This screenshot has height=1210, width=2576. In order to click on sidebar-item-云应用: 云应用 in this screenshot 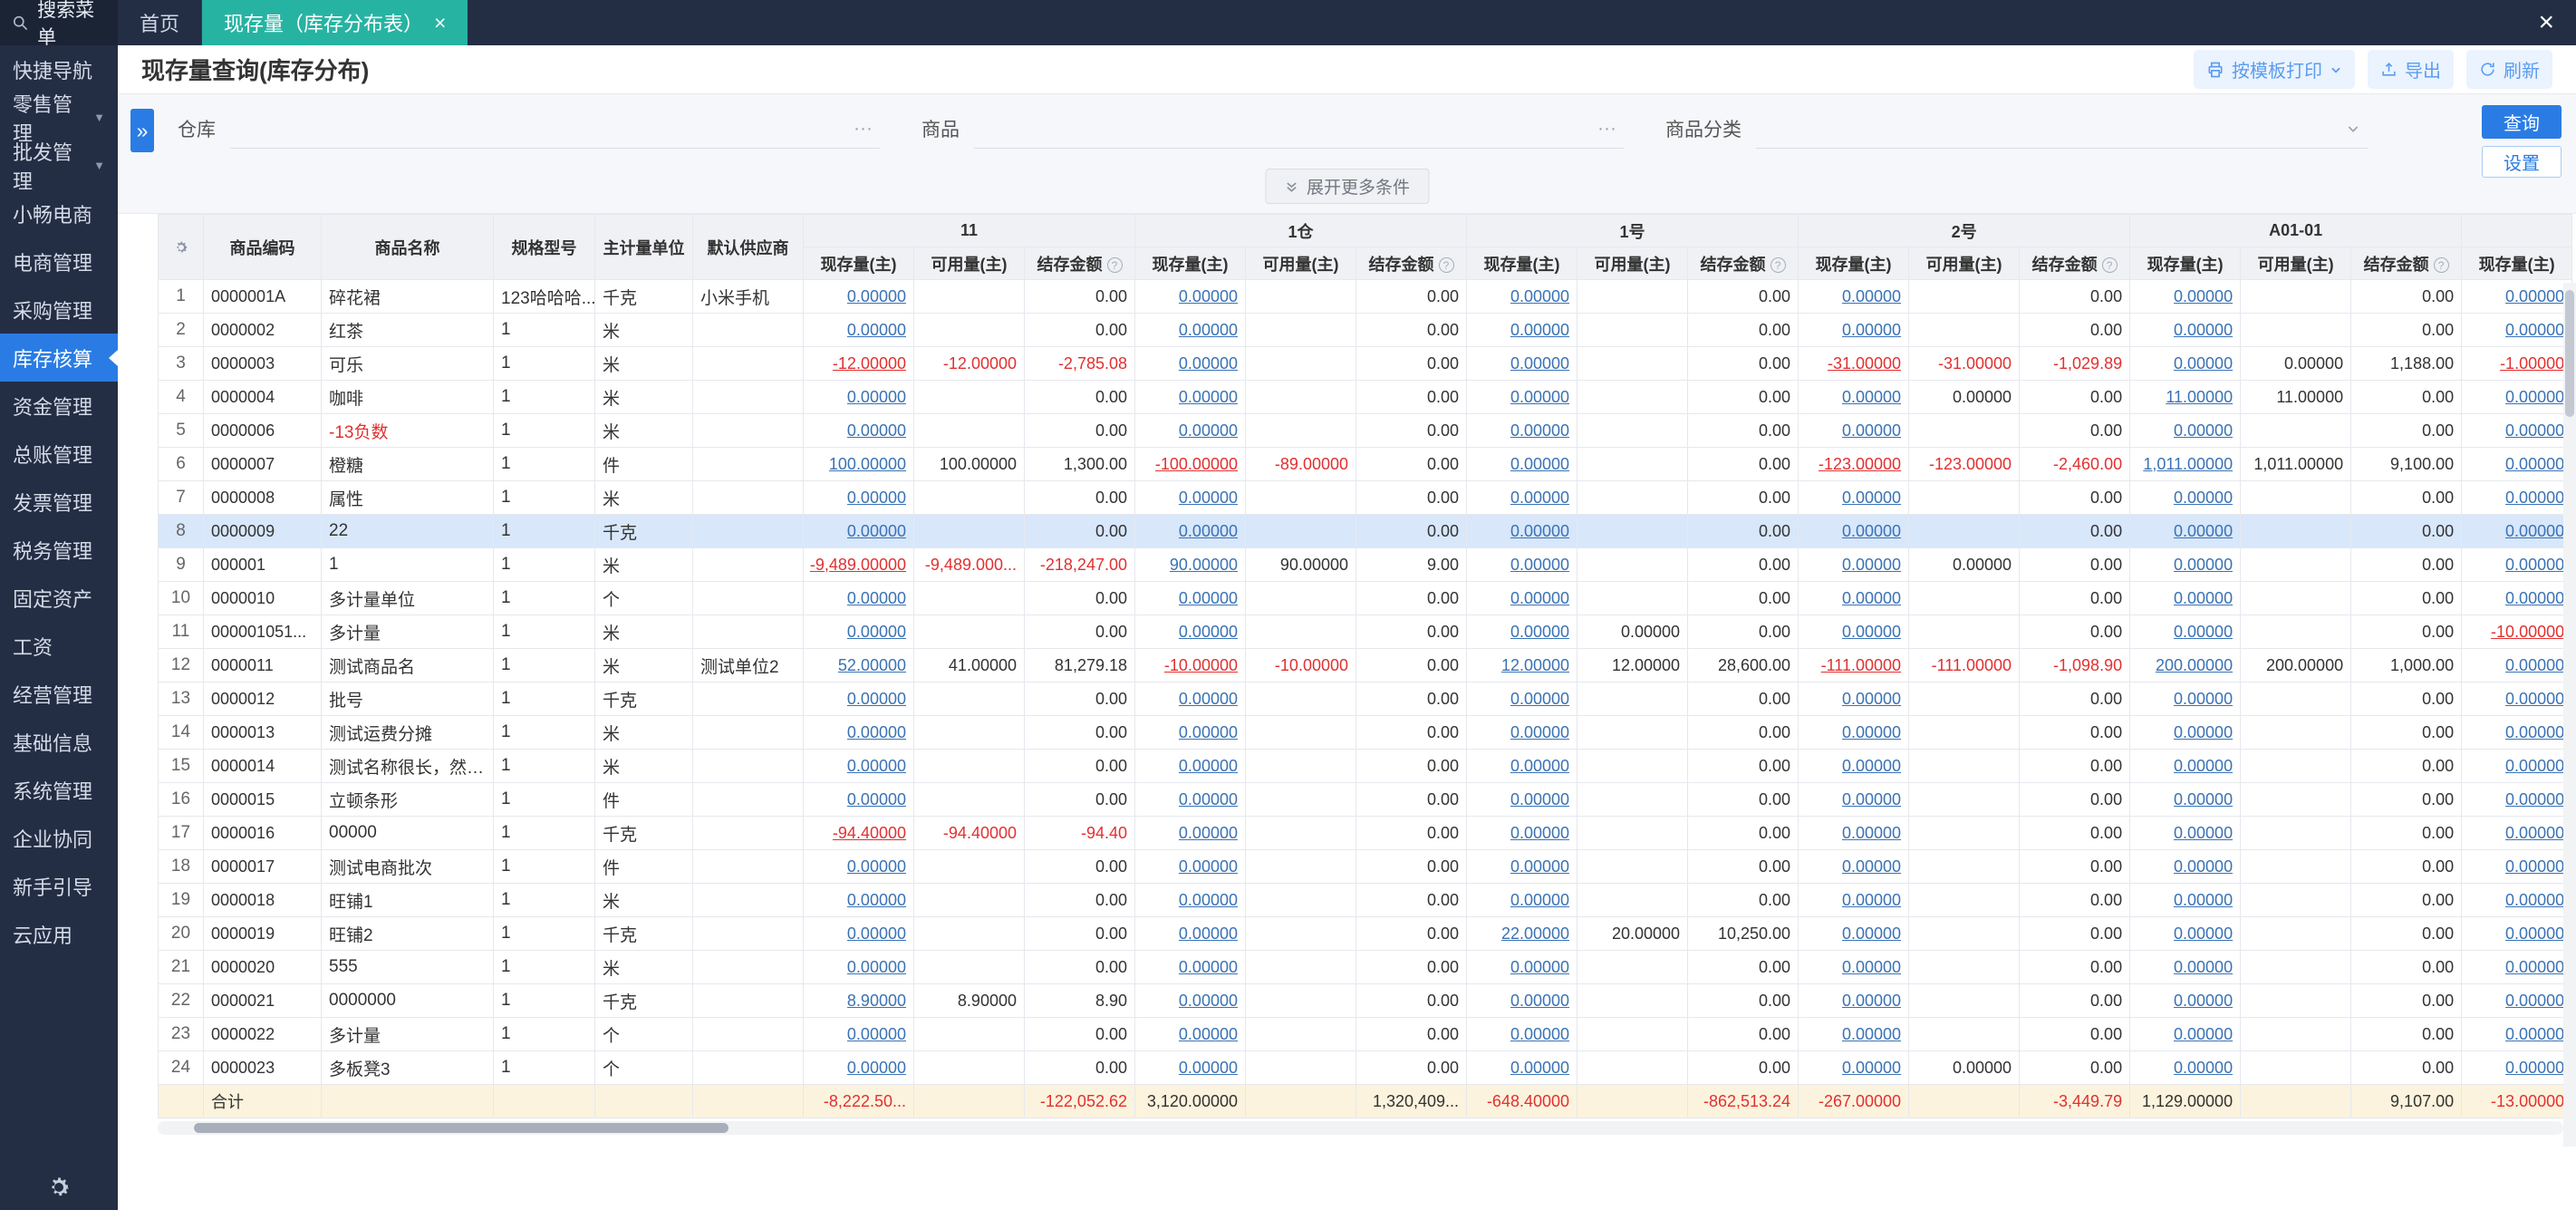, I will do `click(59, 934)`.